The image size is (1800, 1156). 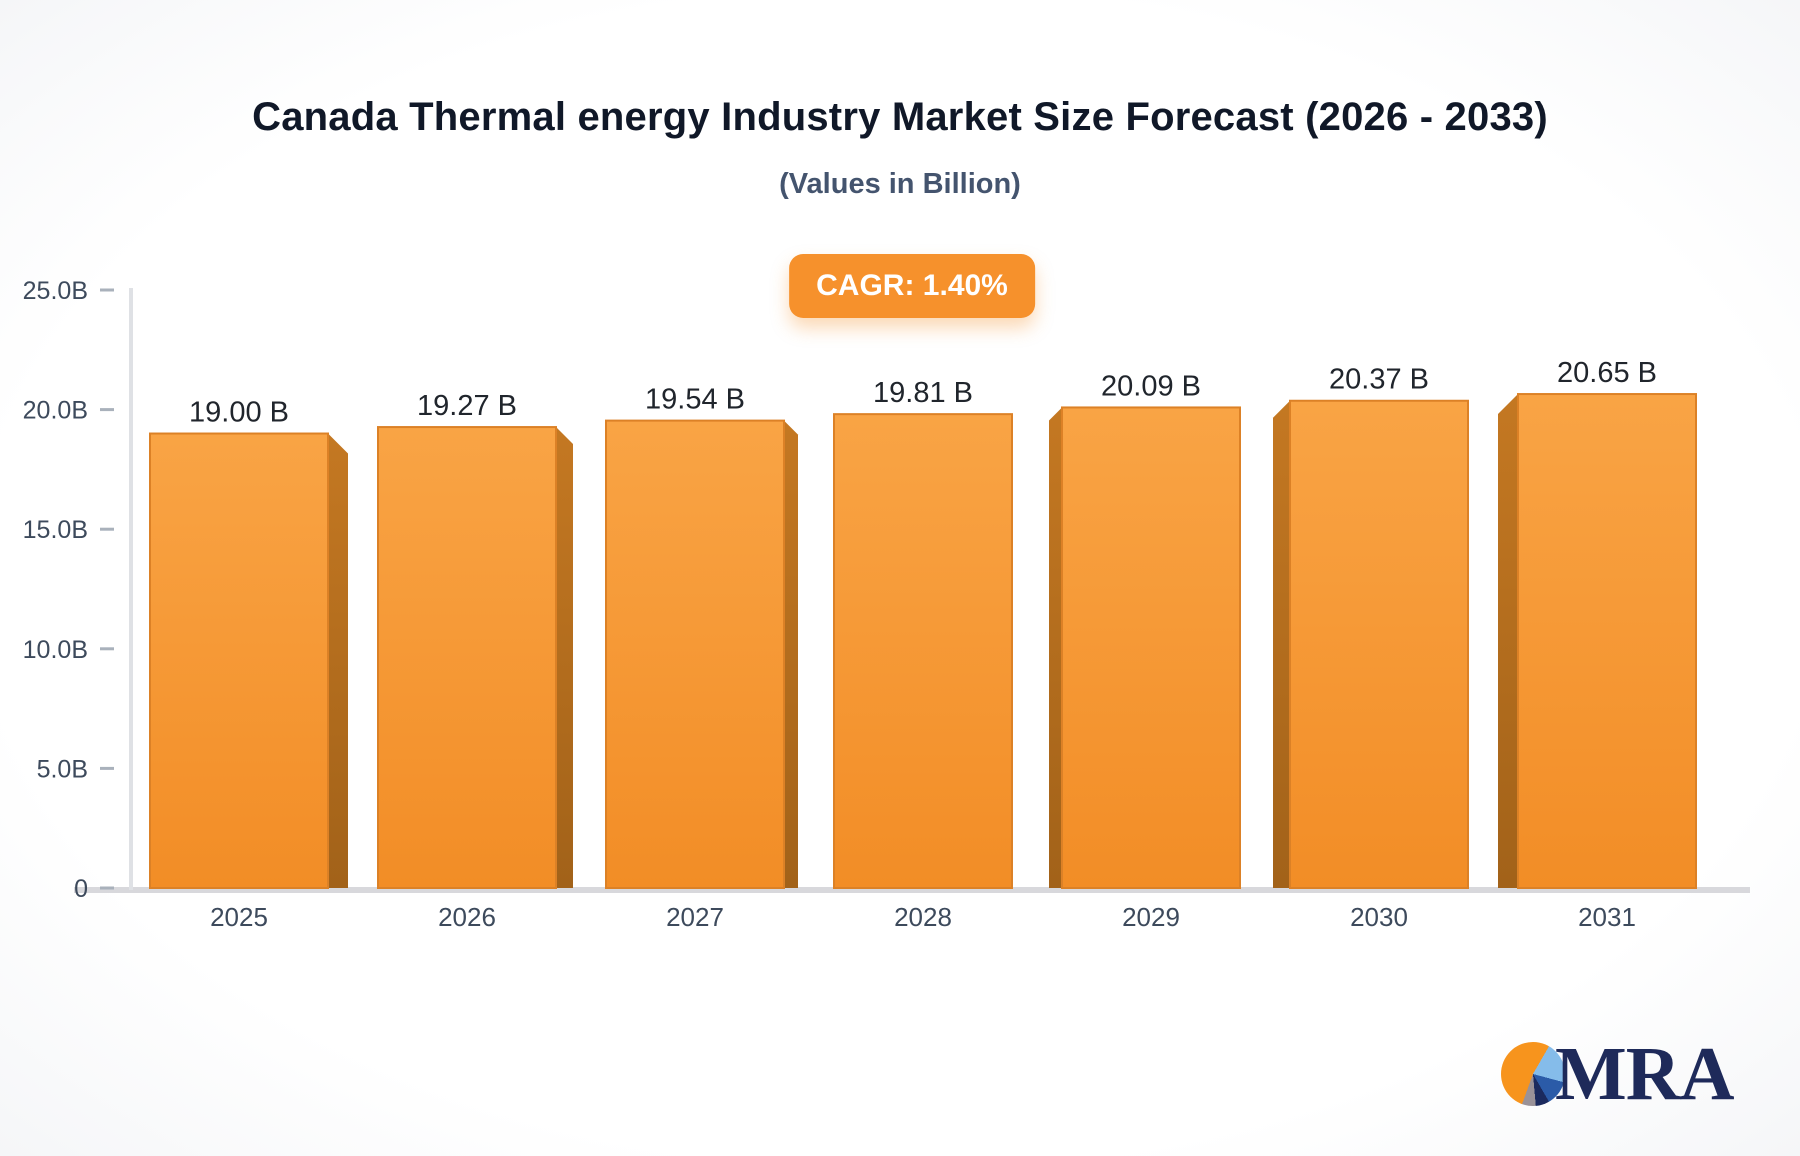 What do you see at coordinates (1645, 1074) in the screenshot?
I see `brand-logo-text: MRA` at bounding box center [1645, 1074].